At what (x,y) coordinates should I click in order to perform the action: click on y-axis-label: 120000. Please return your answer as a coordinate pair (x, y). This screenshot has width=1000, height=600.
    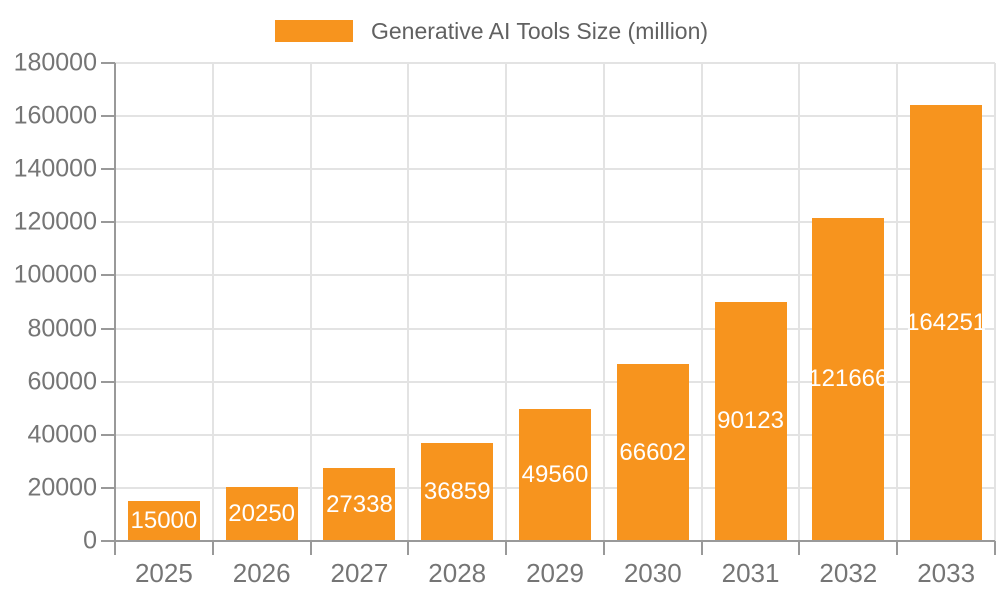
    Looking at the image, I should click on (55, 221).